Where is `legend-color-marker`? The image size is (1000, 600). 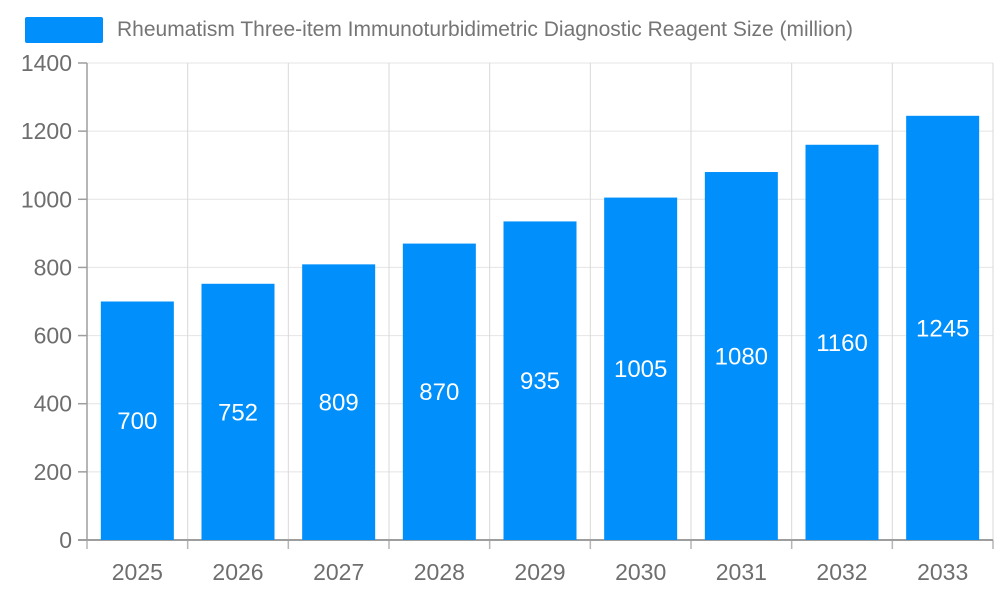
legend-color-marker is located at coordinates (64, 30).